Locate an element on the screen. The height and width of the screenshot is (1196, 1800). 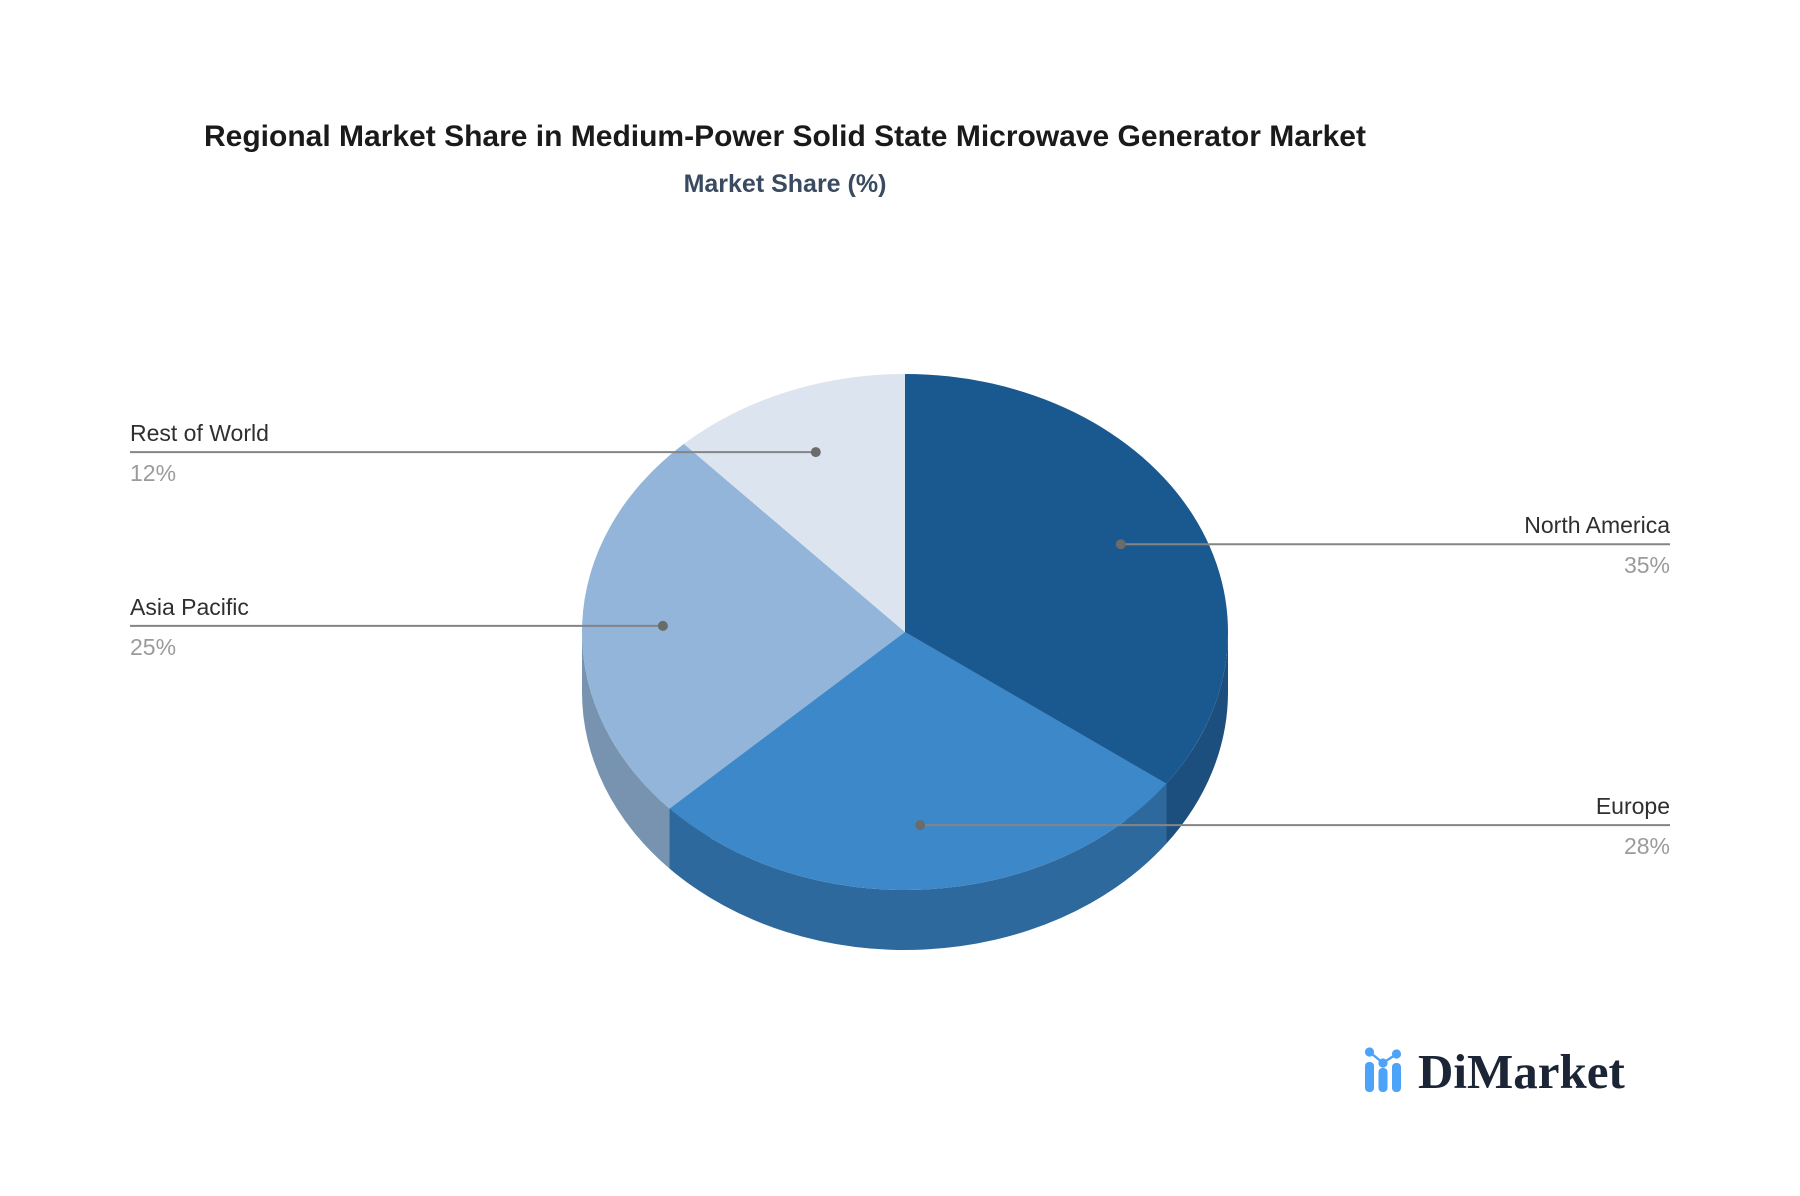
slice-percentage: 12% is located at coordinates (153, 473).